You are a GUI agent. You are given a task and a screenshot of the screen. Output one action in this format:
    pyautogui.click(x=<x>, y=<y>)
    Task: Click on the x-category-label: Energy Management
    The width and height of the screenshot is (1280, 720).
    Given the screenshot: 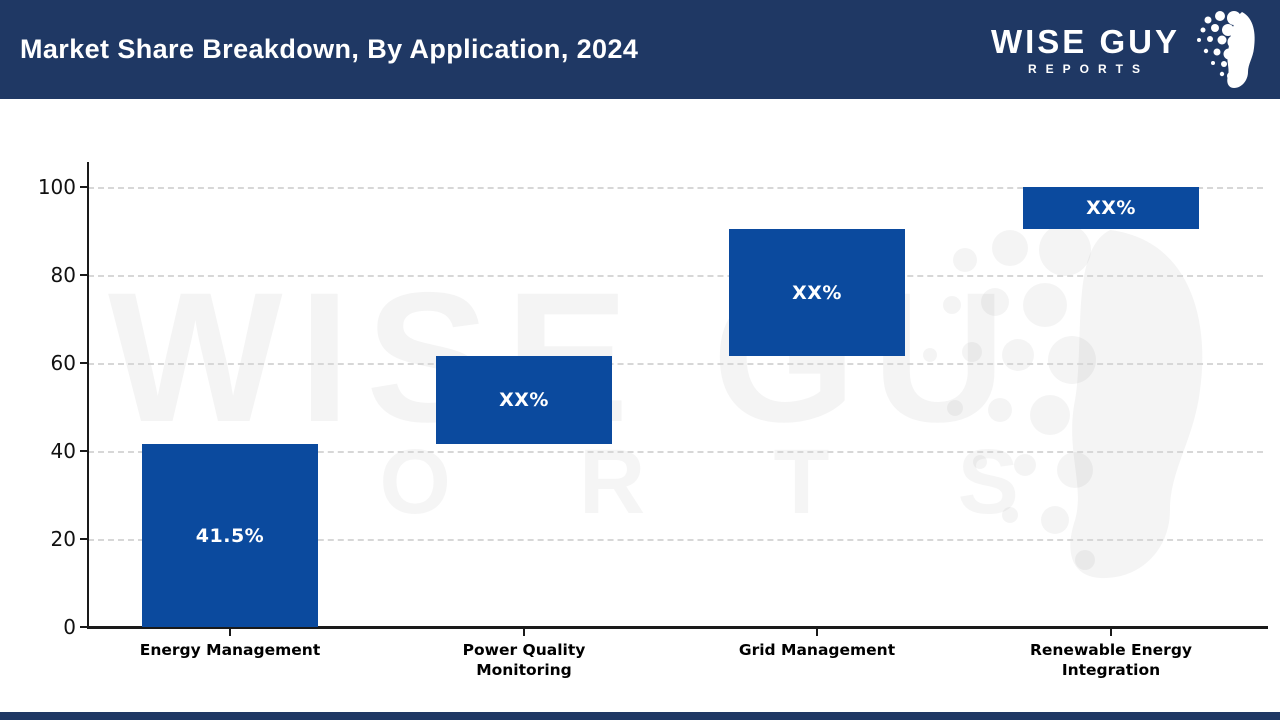 What is the action you would take?
    pyautogui.click(x=230, y=650)
    